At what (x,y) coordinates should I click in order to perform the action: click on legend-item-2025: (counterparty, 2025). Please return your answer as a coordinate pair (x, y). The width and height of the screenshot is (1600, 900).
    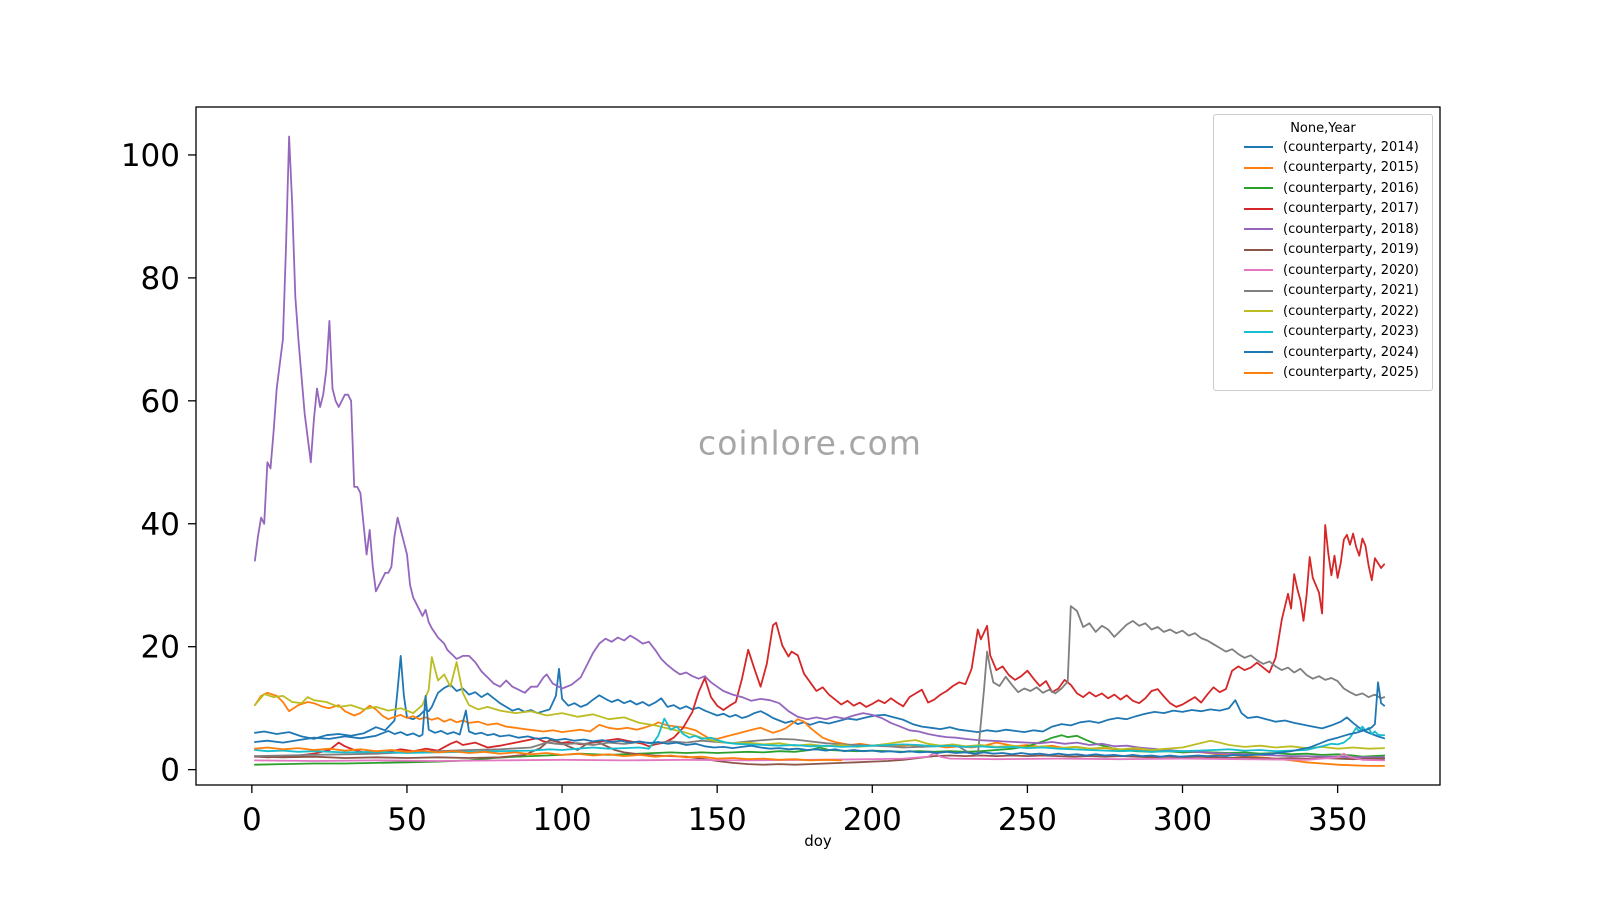
    Looking at the image, I should click on (1323, 373).